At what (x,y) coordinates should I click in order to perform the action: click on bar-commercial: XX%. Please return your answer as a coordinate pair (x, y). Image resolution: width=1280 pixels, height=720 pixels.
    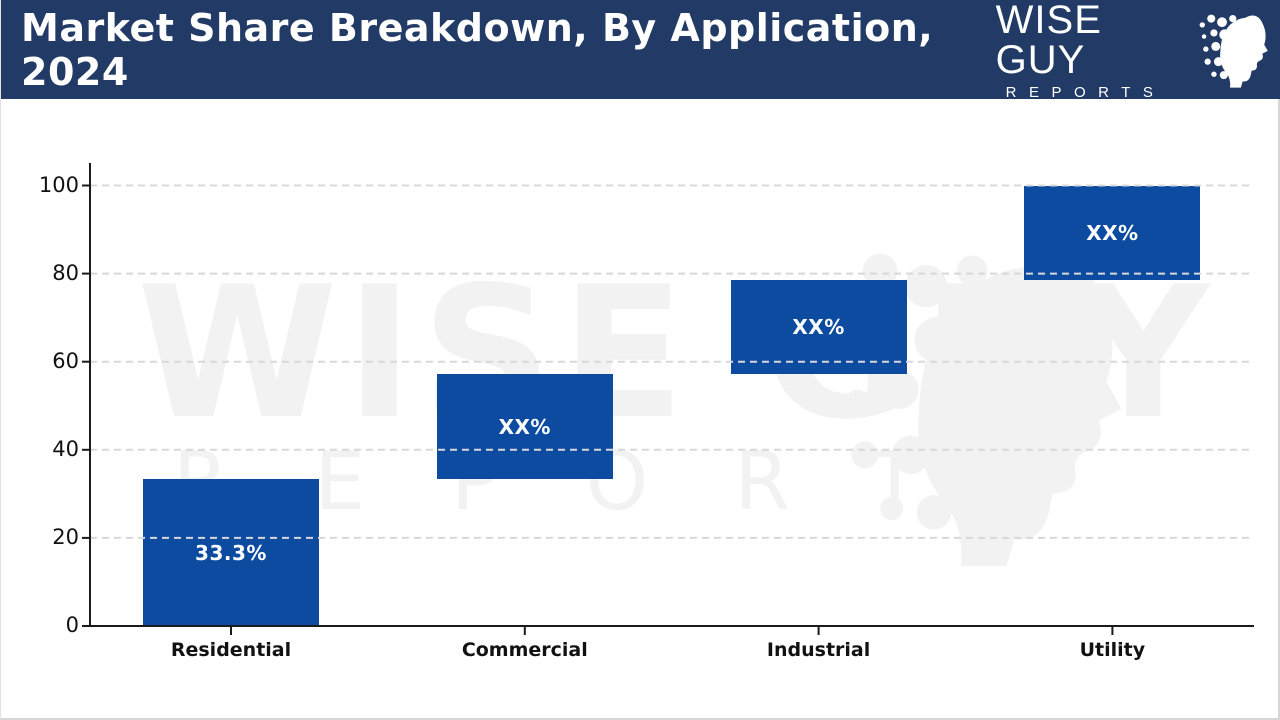
    Looking at the image, I should click on (524, 427).